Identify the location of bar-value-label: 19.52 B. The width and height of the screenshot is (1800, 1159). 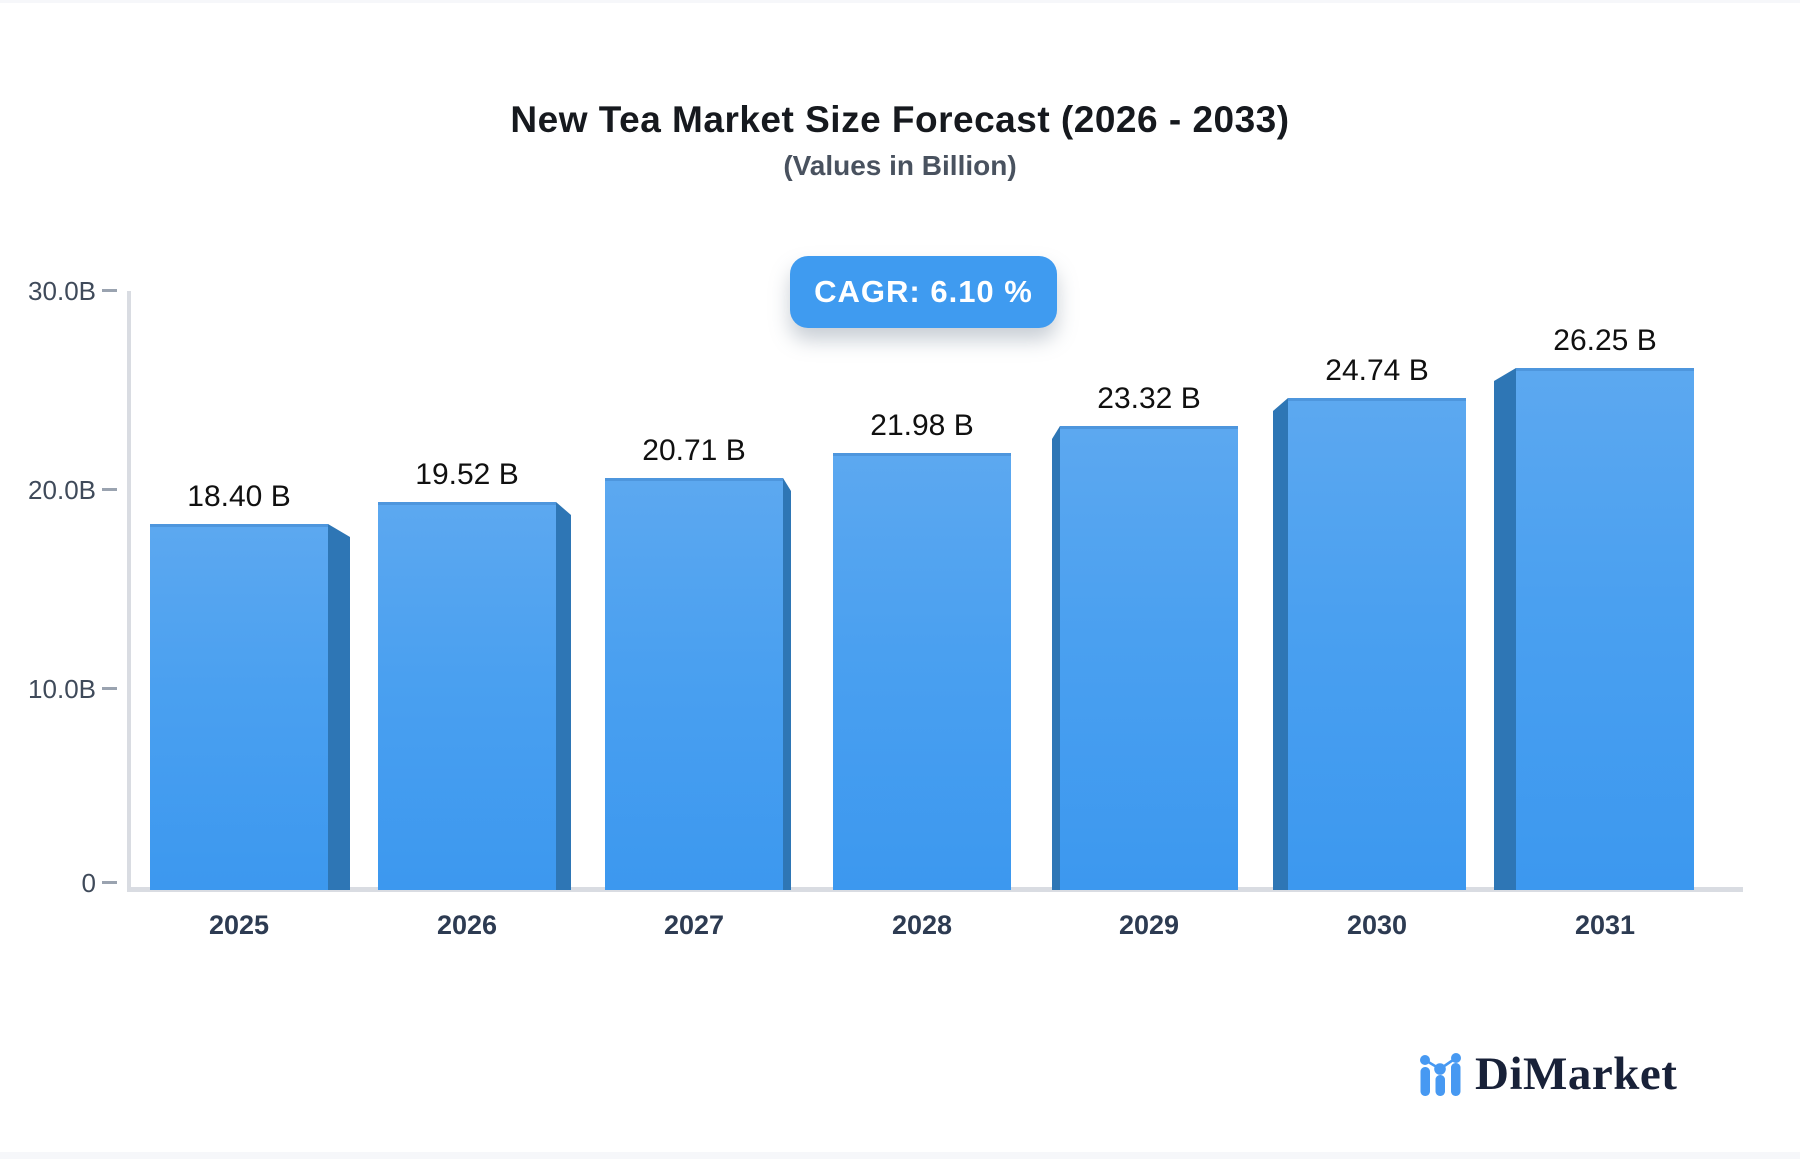
(467, 474).